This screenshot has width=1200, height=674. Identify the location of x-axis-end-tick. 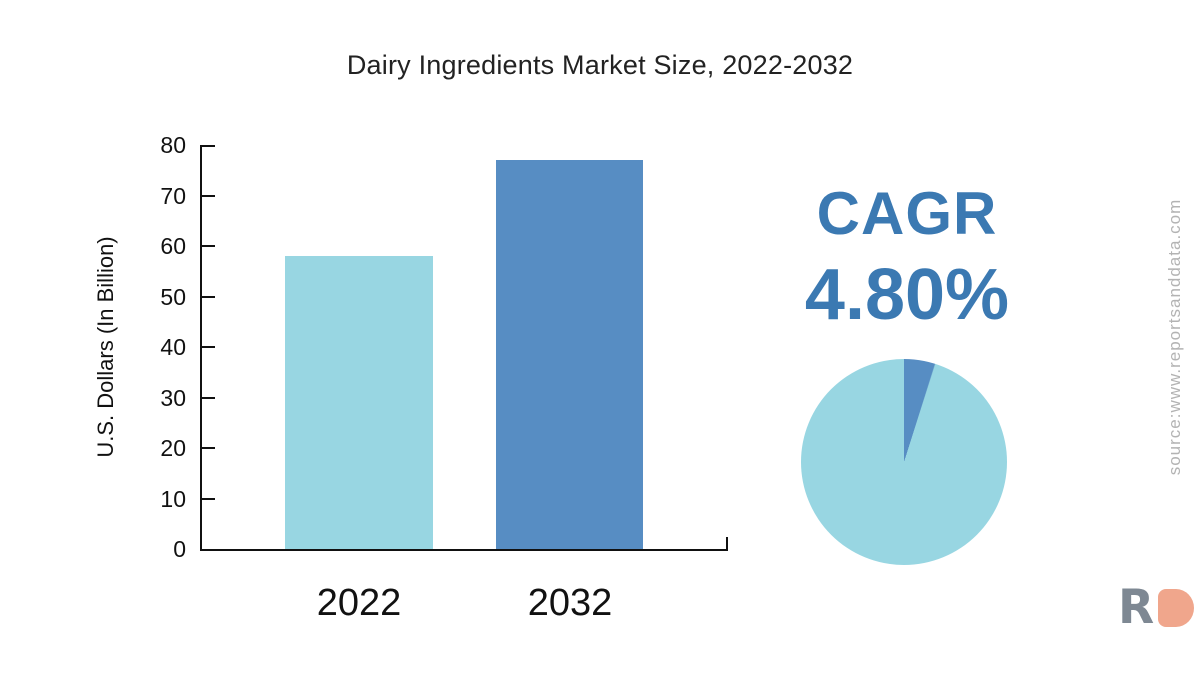
(727, 543).